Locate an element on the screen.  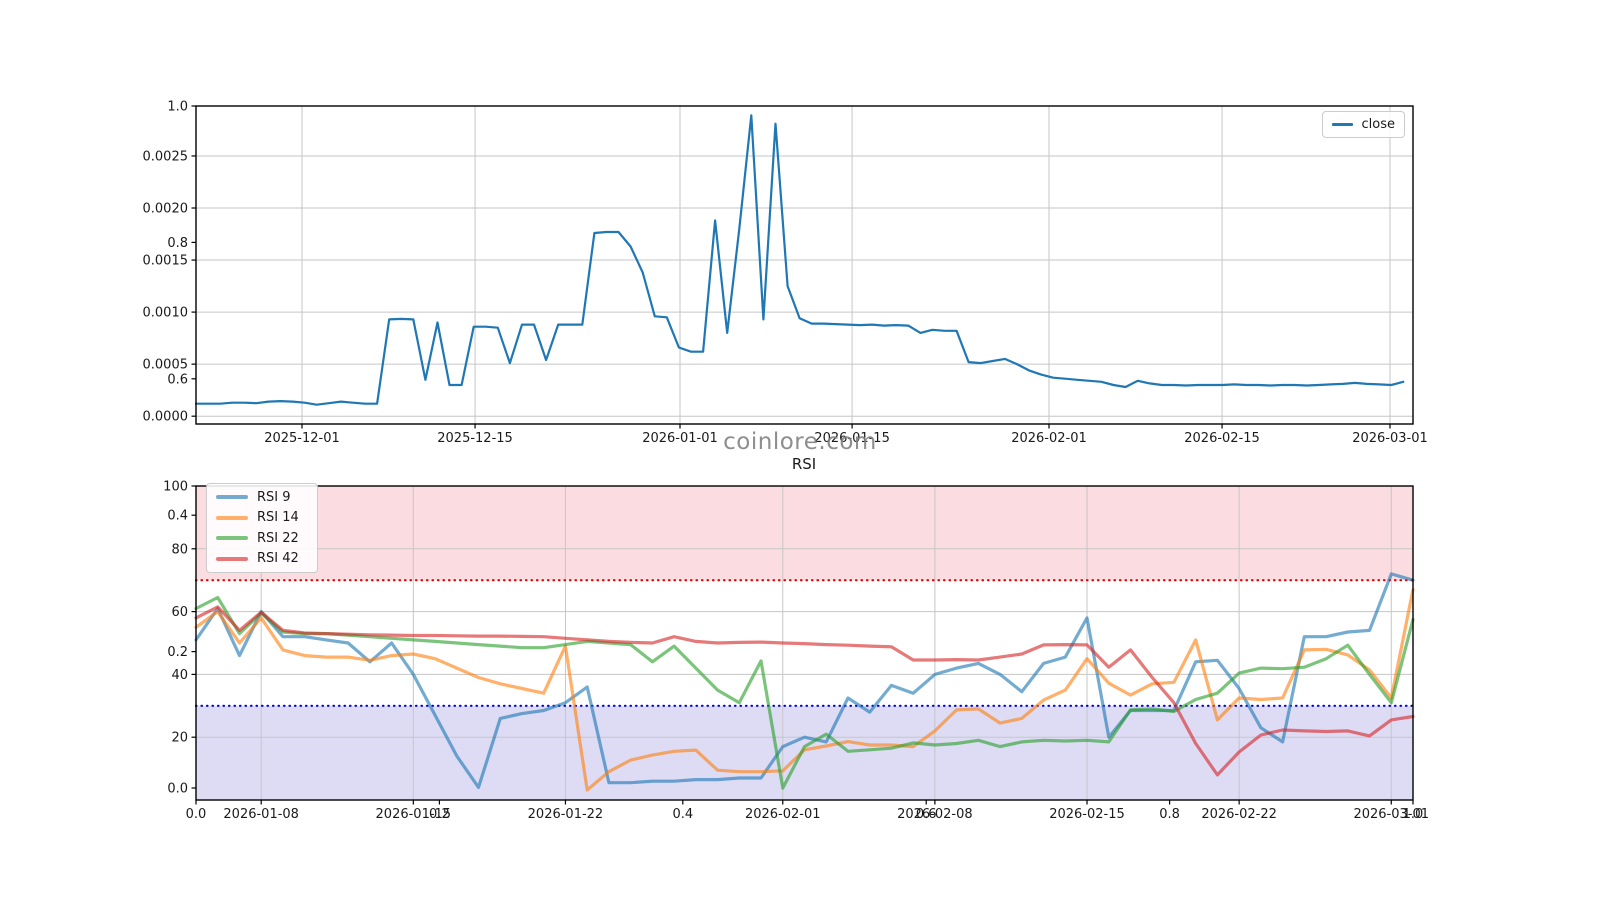
watermark: coinlore.com is located at coordinates (800, 442).